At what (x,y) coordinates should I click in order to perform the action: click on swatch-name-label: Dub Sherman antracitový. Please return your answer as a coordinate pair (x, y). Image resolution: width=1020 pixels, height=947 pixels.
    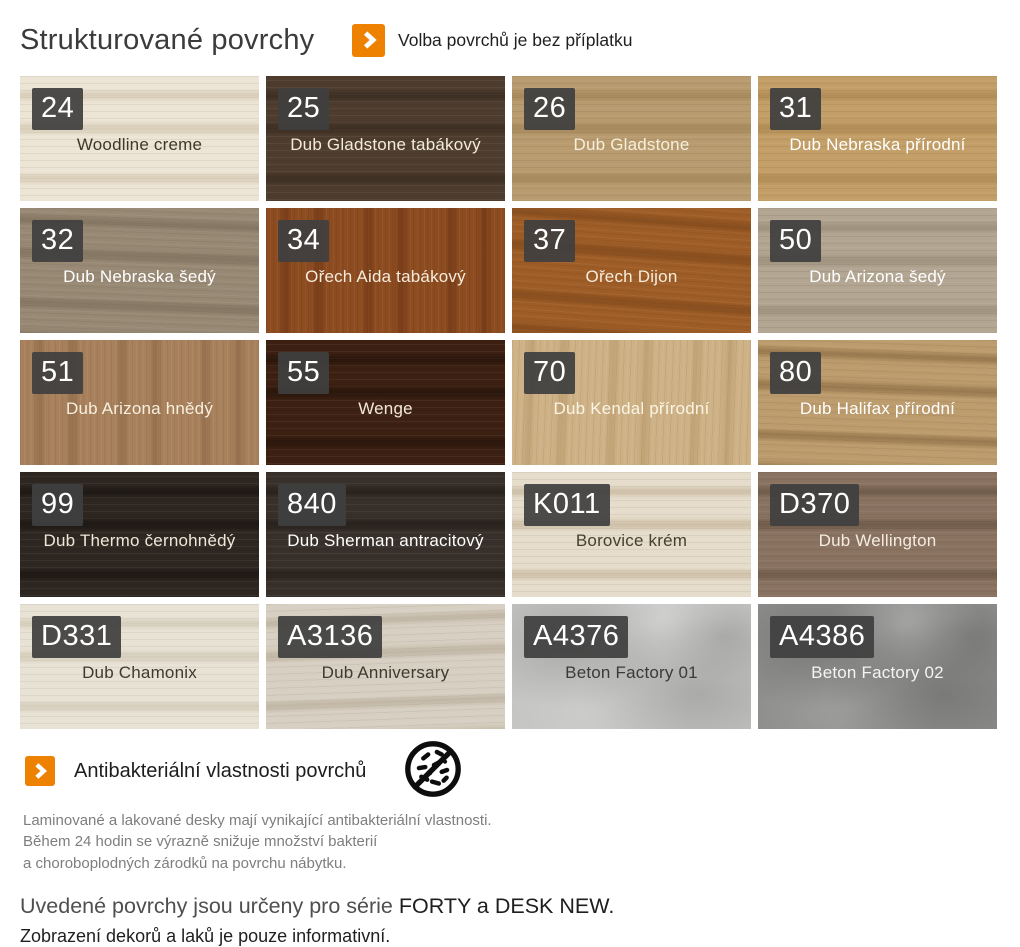
    Looking at the image, I should click on (385, 541).